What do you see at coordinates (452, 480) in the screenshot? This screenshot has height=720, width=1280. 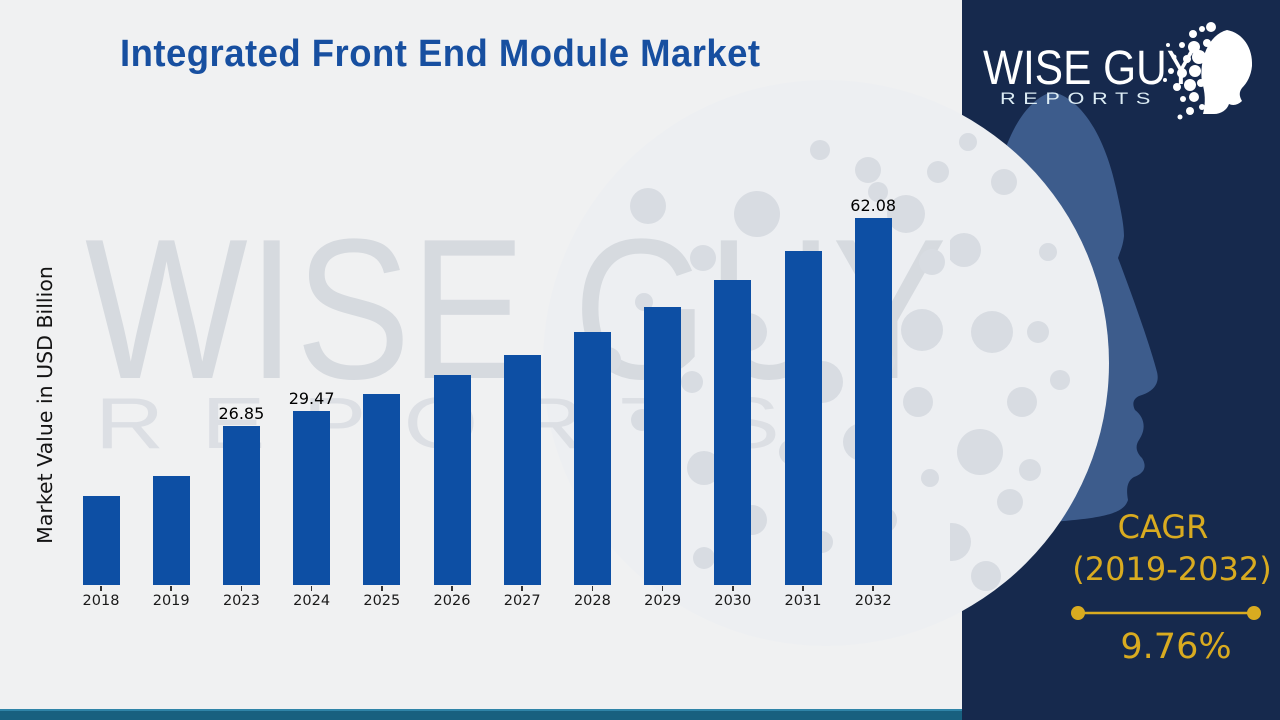 I see `bar-2026` at bounding box center [452, 480].